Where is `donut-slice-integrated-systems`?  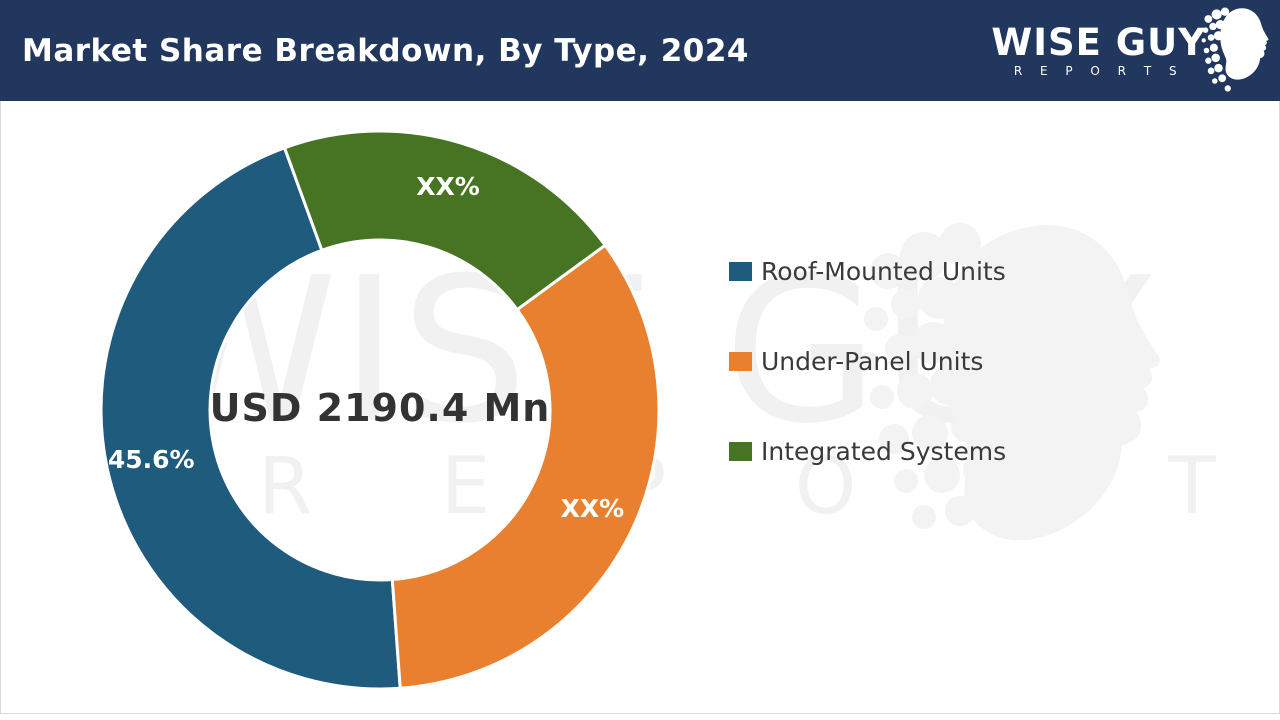
donut-slice-integrated-systems is located at coordinates (445, 220).